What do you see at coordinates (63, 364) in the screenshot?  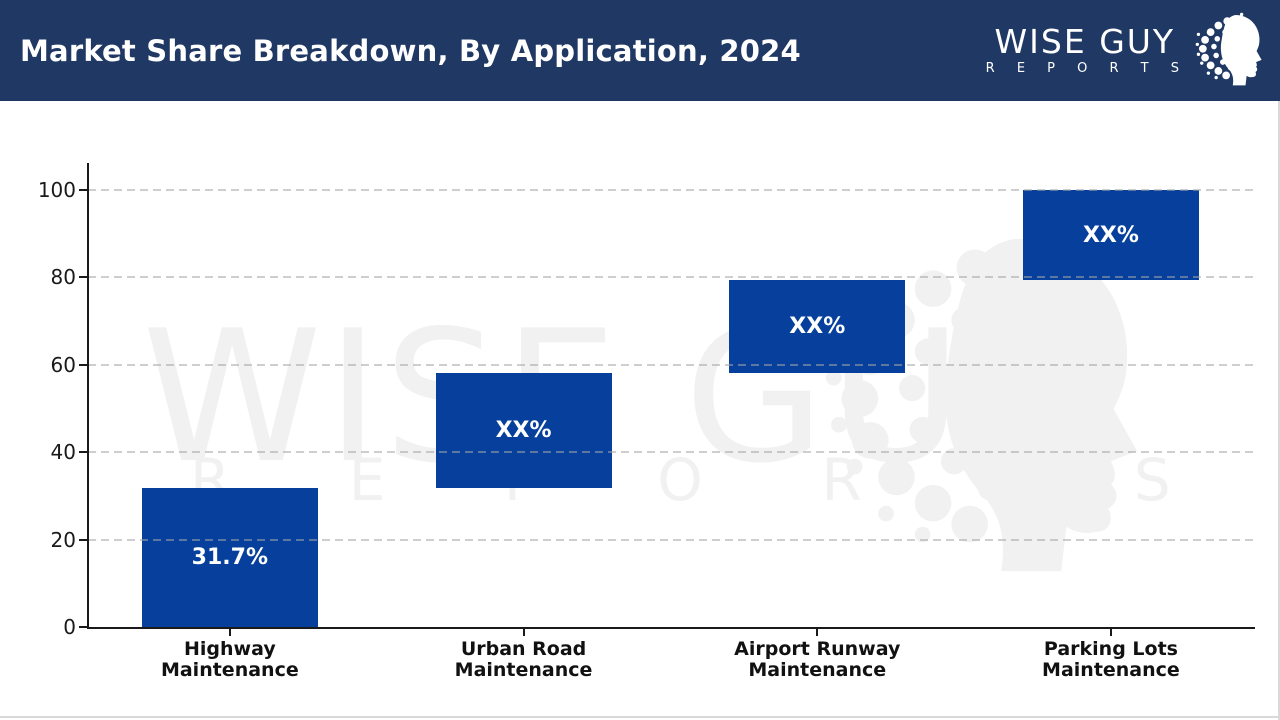 I see `y-tick-label: 60` at bounding box center [63, 364].